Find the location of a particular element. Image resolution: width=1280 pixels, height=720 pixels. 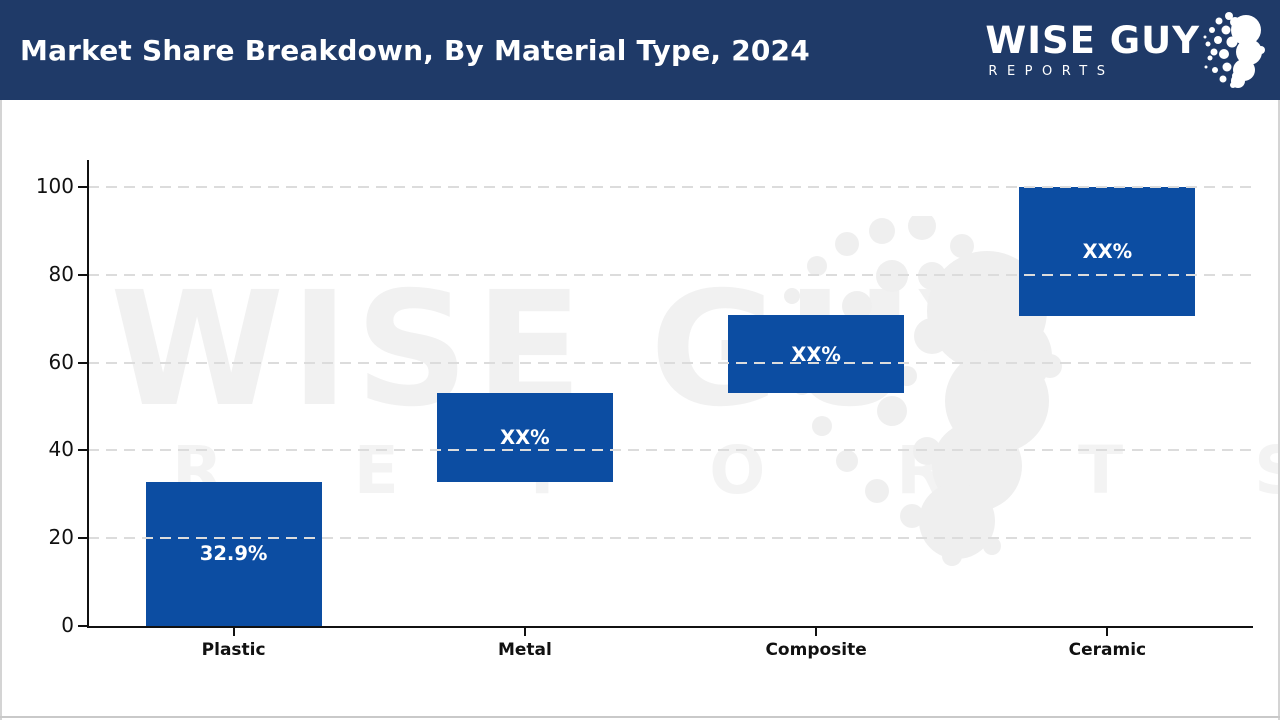

wiseguy-logo: WISE GUY REPORTS is located at coordinates (1126, 50).